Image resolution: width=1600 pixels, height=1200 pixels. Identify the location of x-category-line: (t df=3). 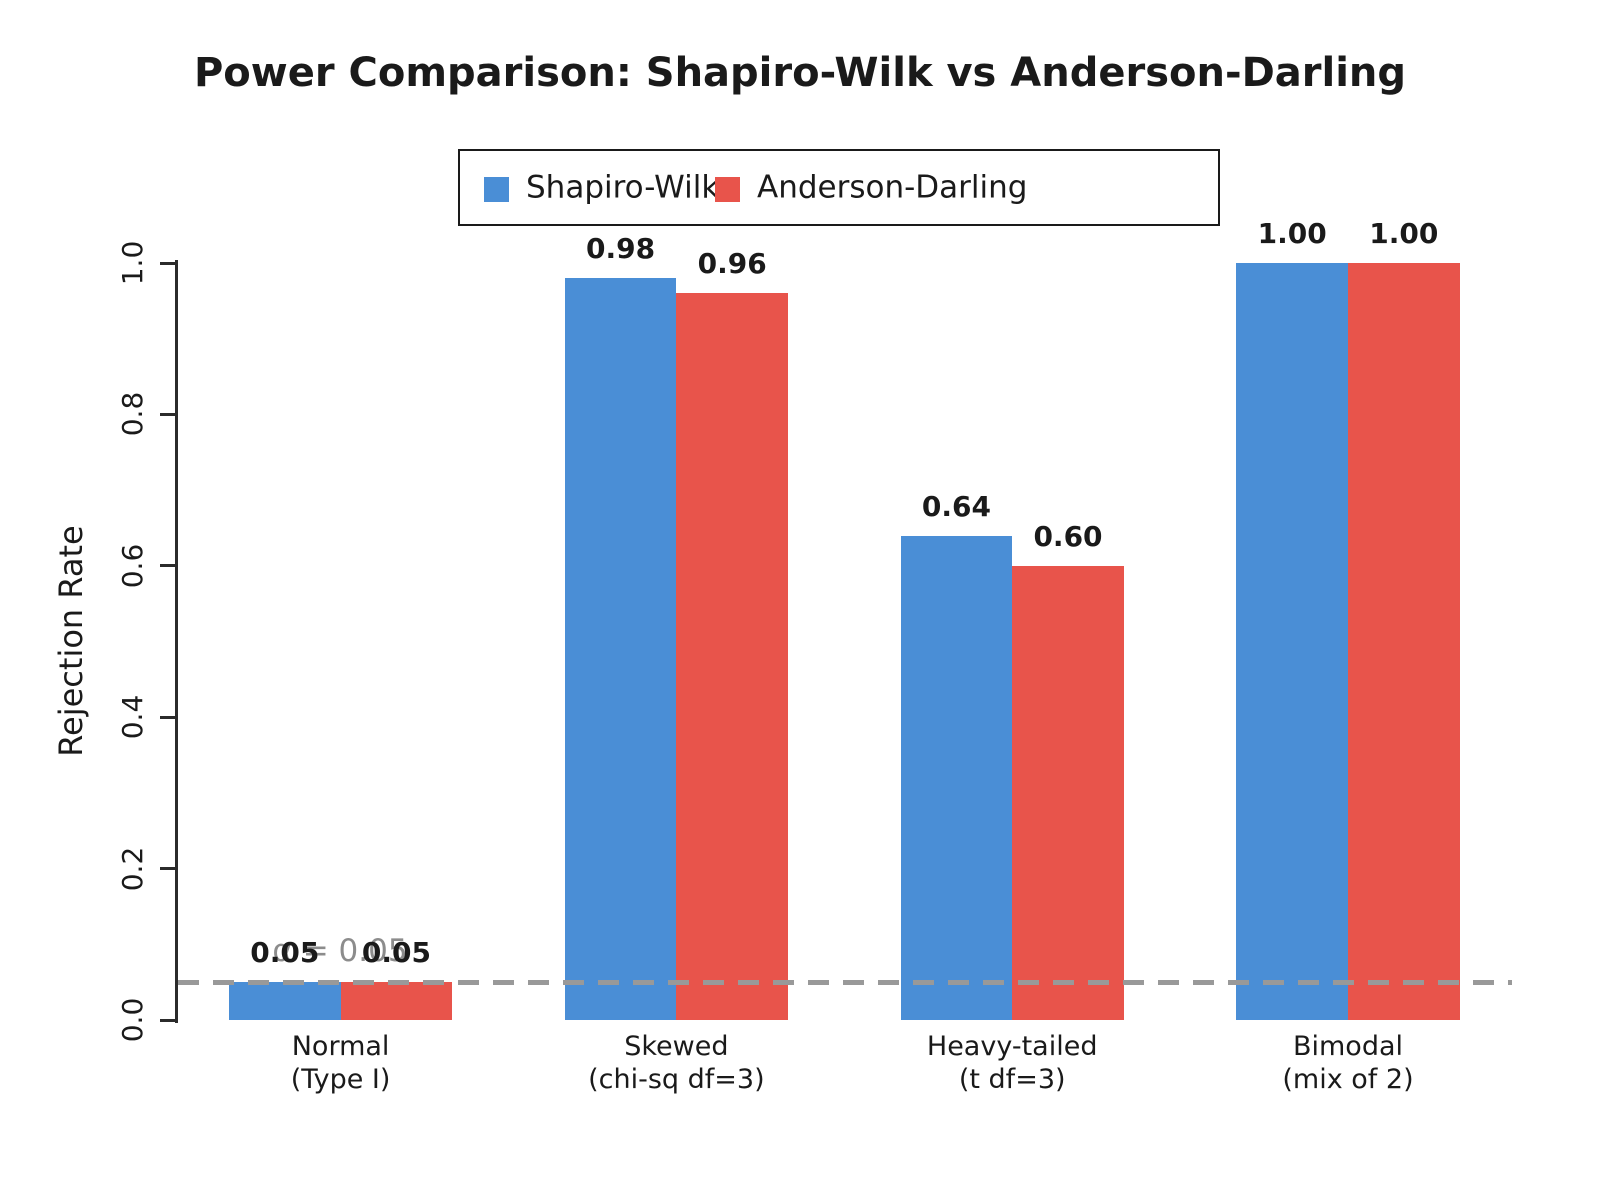
(1012, 1079).